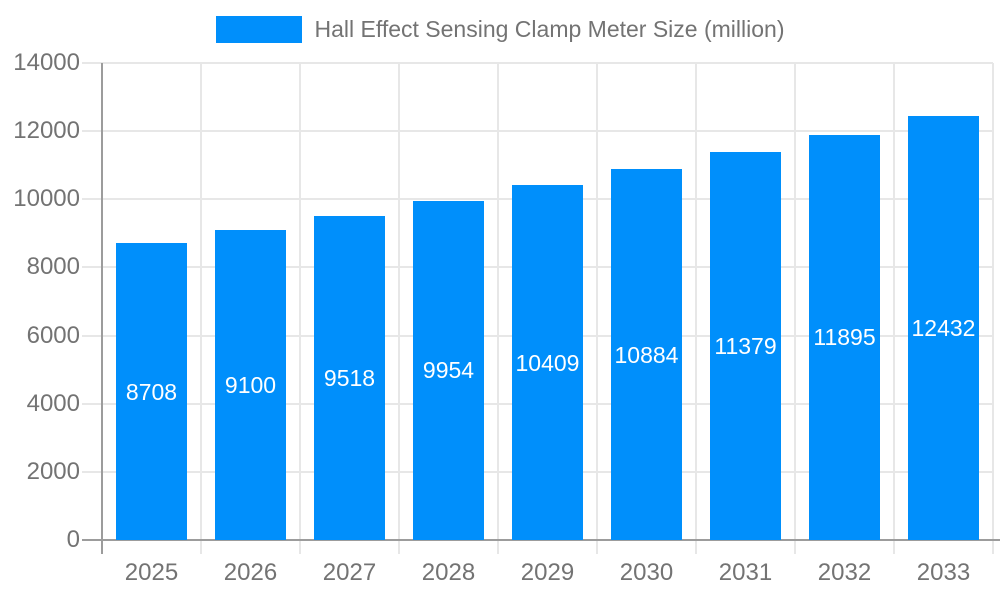  What do you see at coordinates (943, 572) in the screenshot?
I see `x-axis-label: 2033` at bounding box center [943, 572].